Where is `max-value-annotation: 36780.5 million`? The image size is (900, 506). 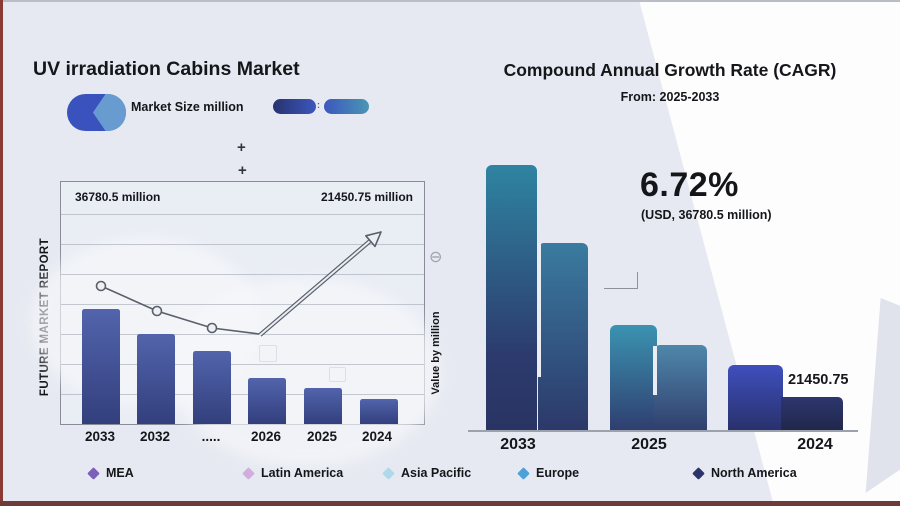
max-value-annotation: 36780.5 million is located at coordinates (118, 197).